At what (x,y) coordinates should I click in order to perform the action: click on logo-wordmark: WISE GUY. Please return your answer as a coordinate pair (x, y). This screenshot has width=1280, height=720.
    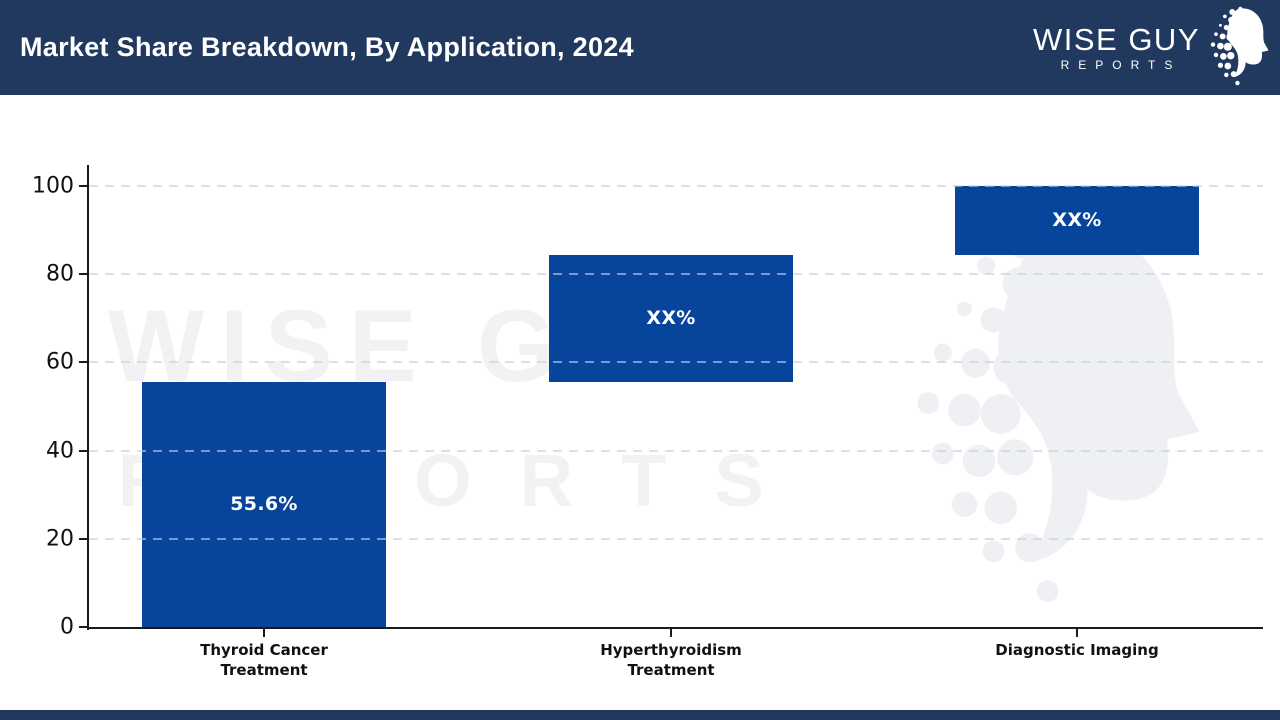
    Looking at the image, I should click on (1116, 39).